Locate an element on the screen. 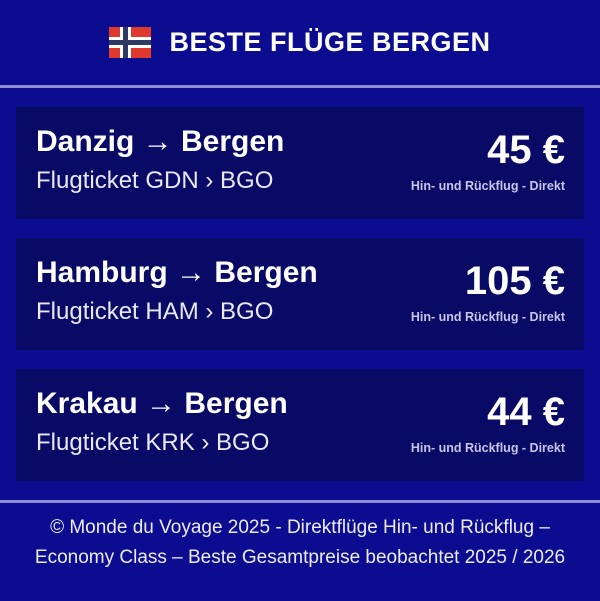 This screenshot has height=601, width=600. price: 45 € is located at coordinates (526, 150).